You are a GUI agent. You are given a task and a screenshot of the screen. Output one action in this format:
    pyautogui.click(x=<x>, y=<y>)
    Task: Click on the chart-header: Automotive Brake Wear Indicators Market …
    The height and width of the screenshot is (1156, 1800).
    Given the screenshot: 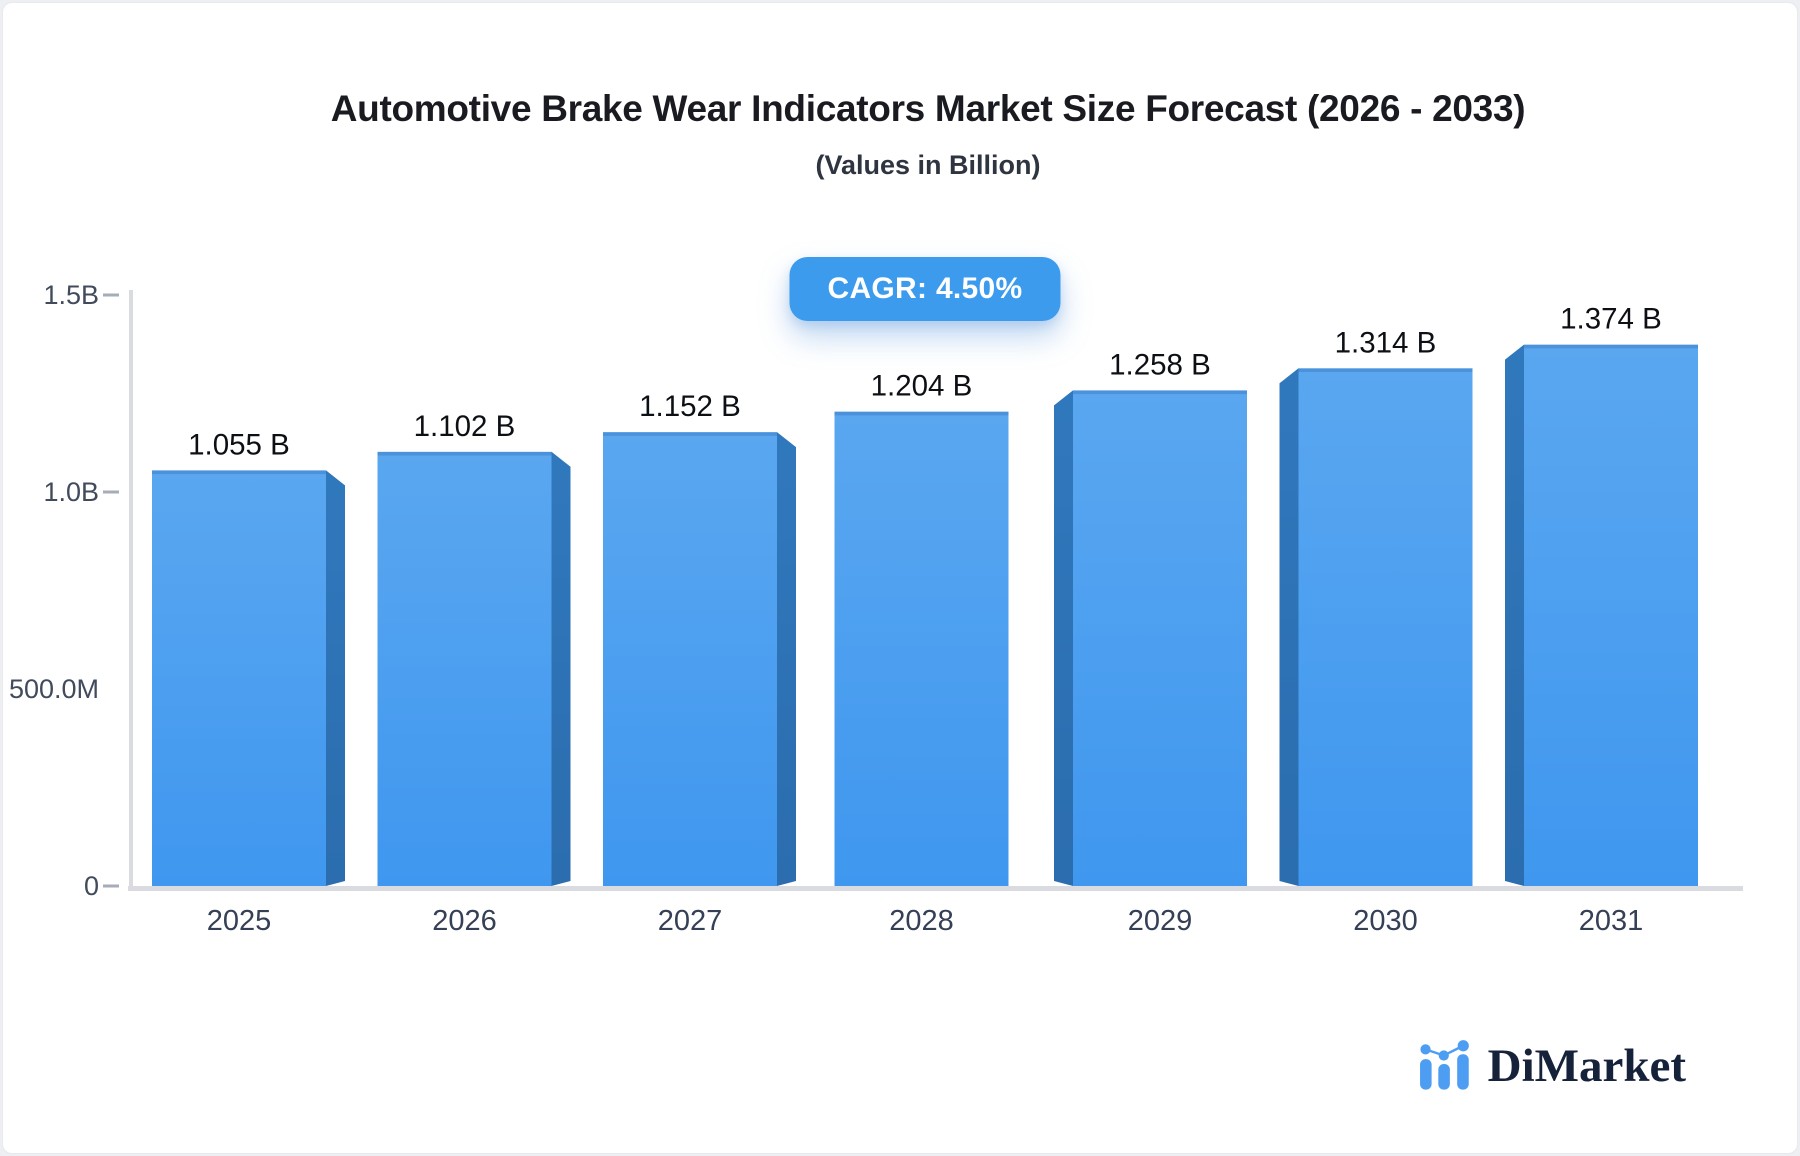 What is the action you would take?
    pyautogui.click(x=914, y=134)
    